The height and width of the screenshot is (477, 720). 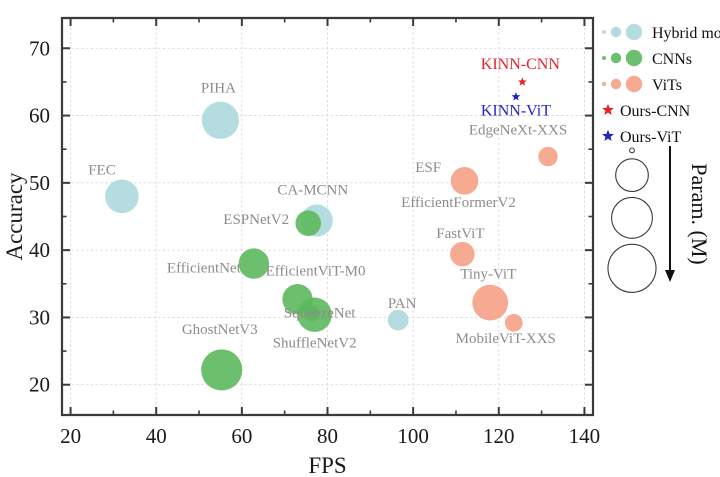 What do you see at coordinates (39, 385) in the screenshot?
I see `y-tick-label: 20` at bounding box center [39, 385].